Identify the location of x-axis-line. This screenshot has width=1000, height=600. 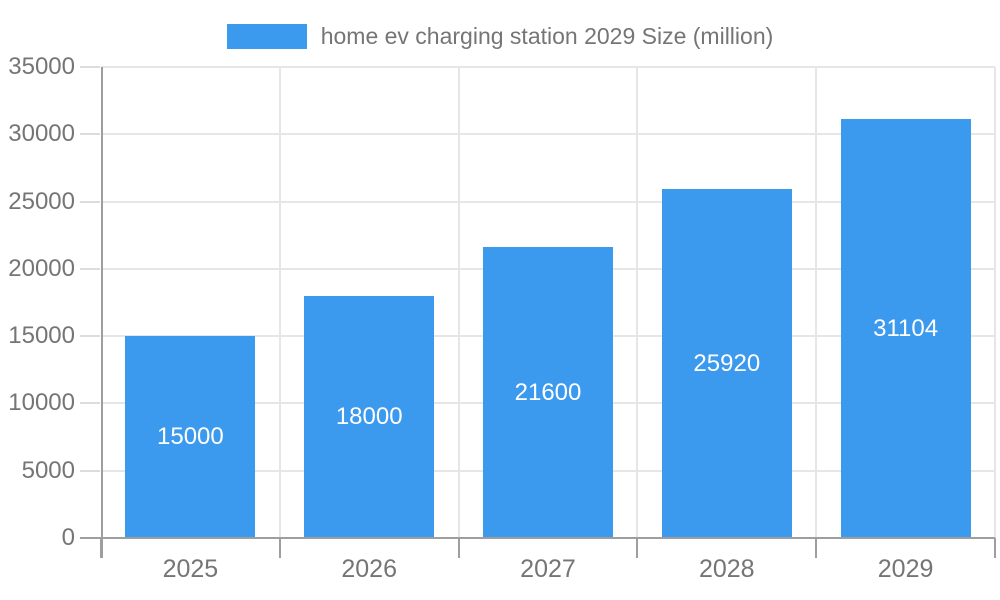
(537, 538).